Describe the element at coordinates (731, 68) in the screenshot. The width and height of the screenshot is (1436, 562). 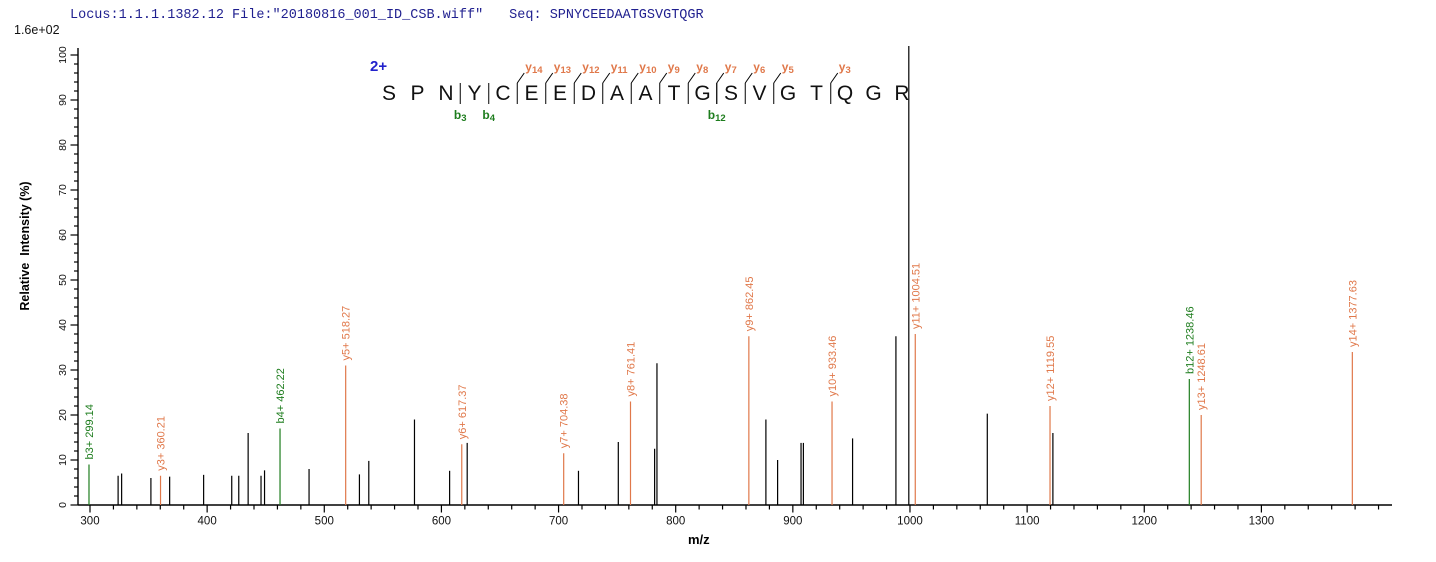
I see `y-ion-label: y7` at that location.